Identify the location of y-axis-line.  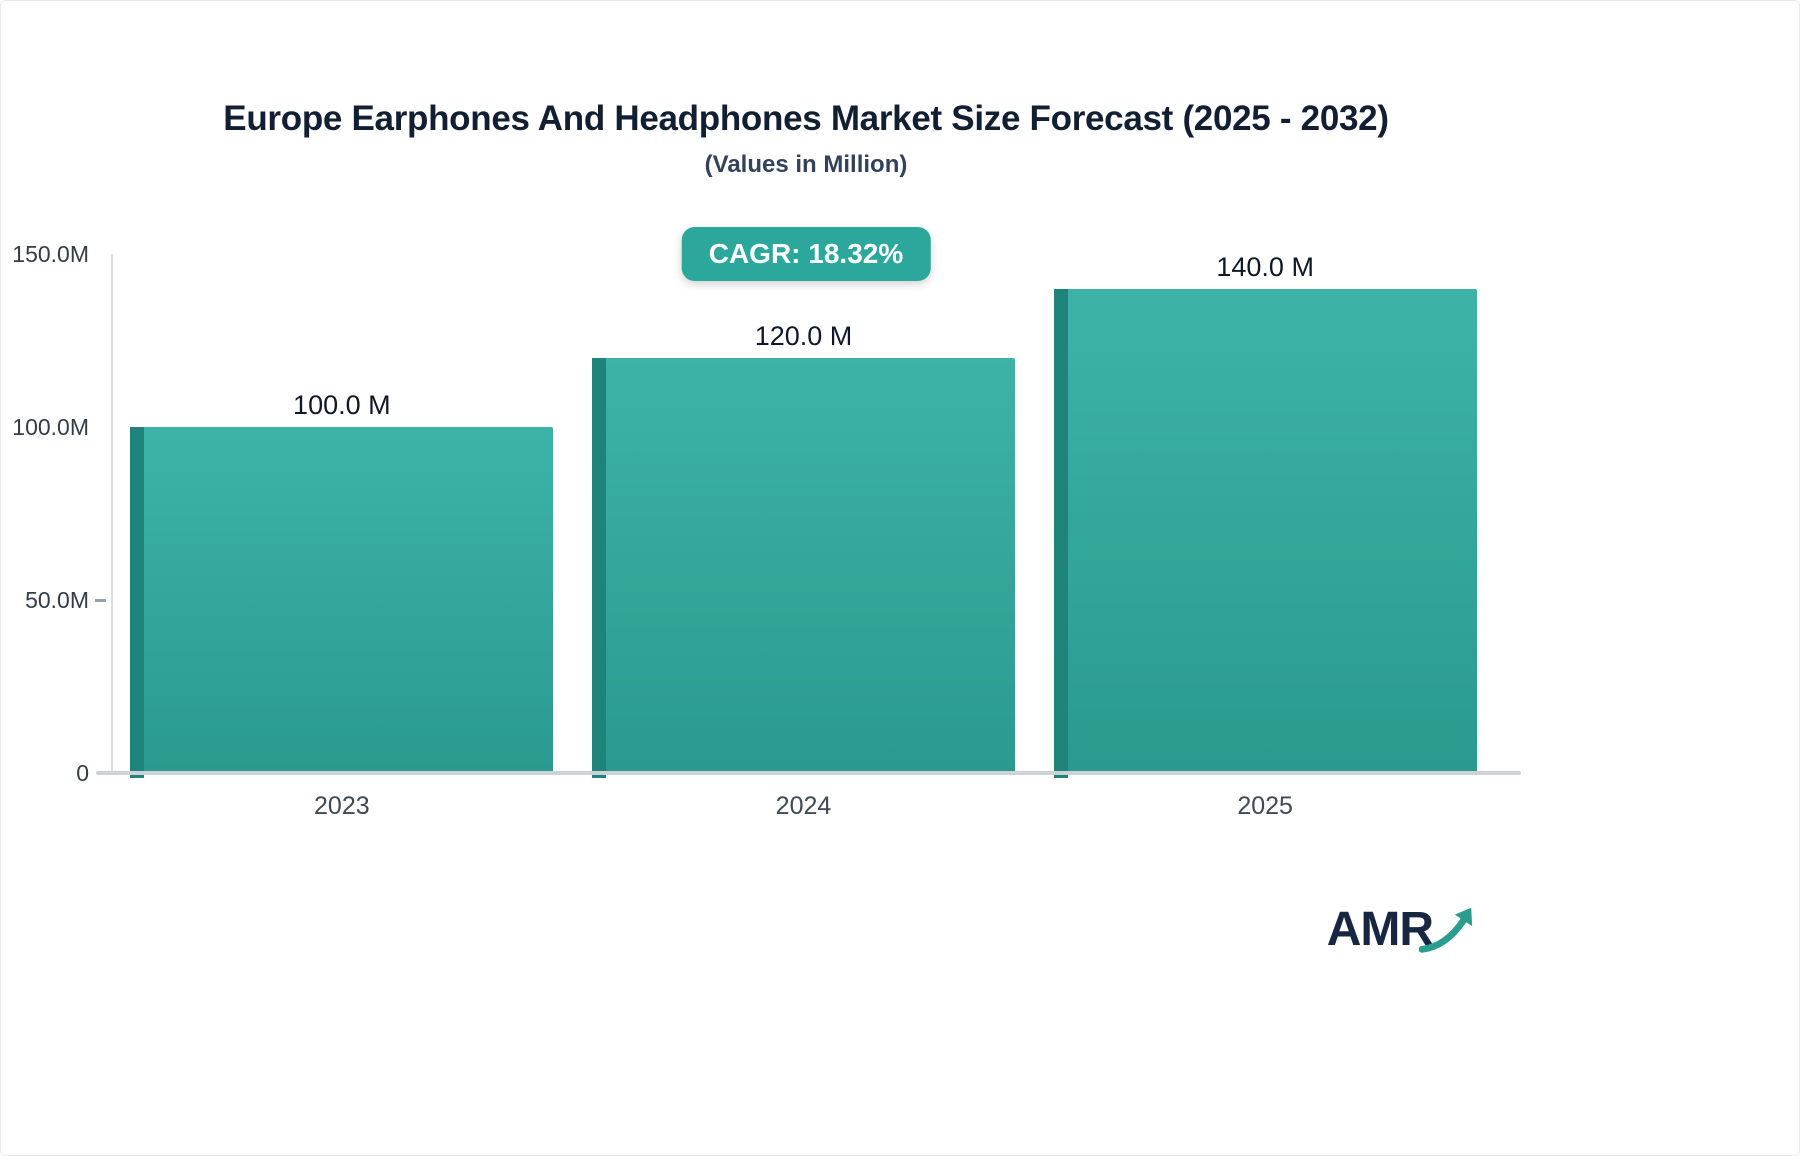
(112, 513).